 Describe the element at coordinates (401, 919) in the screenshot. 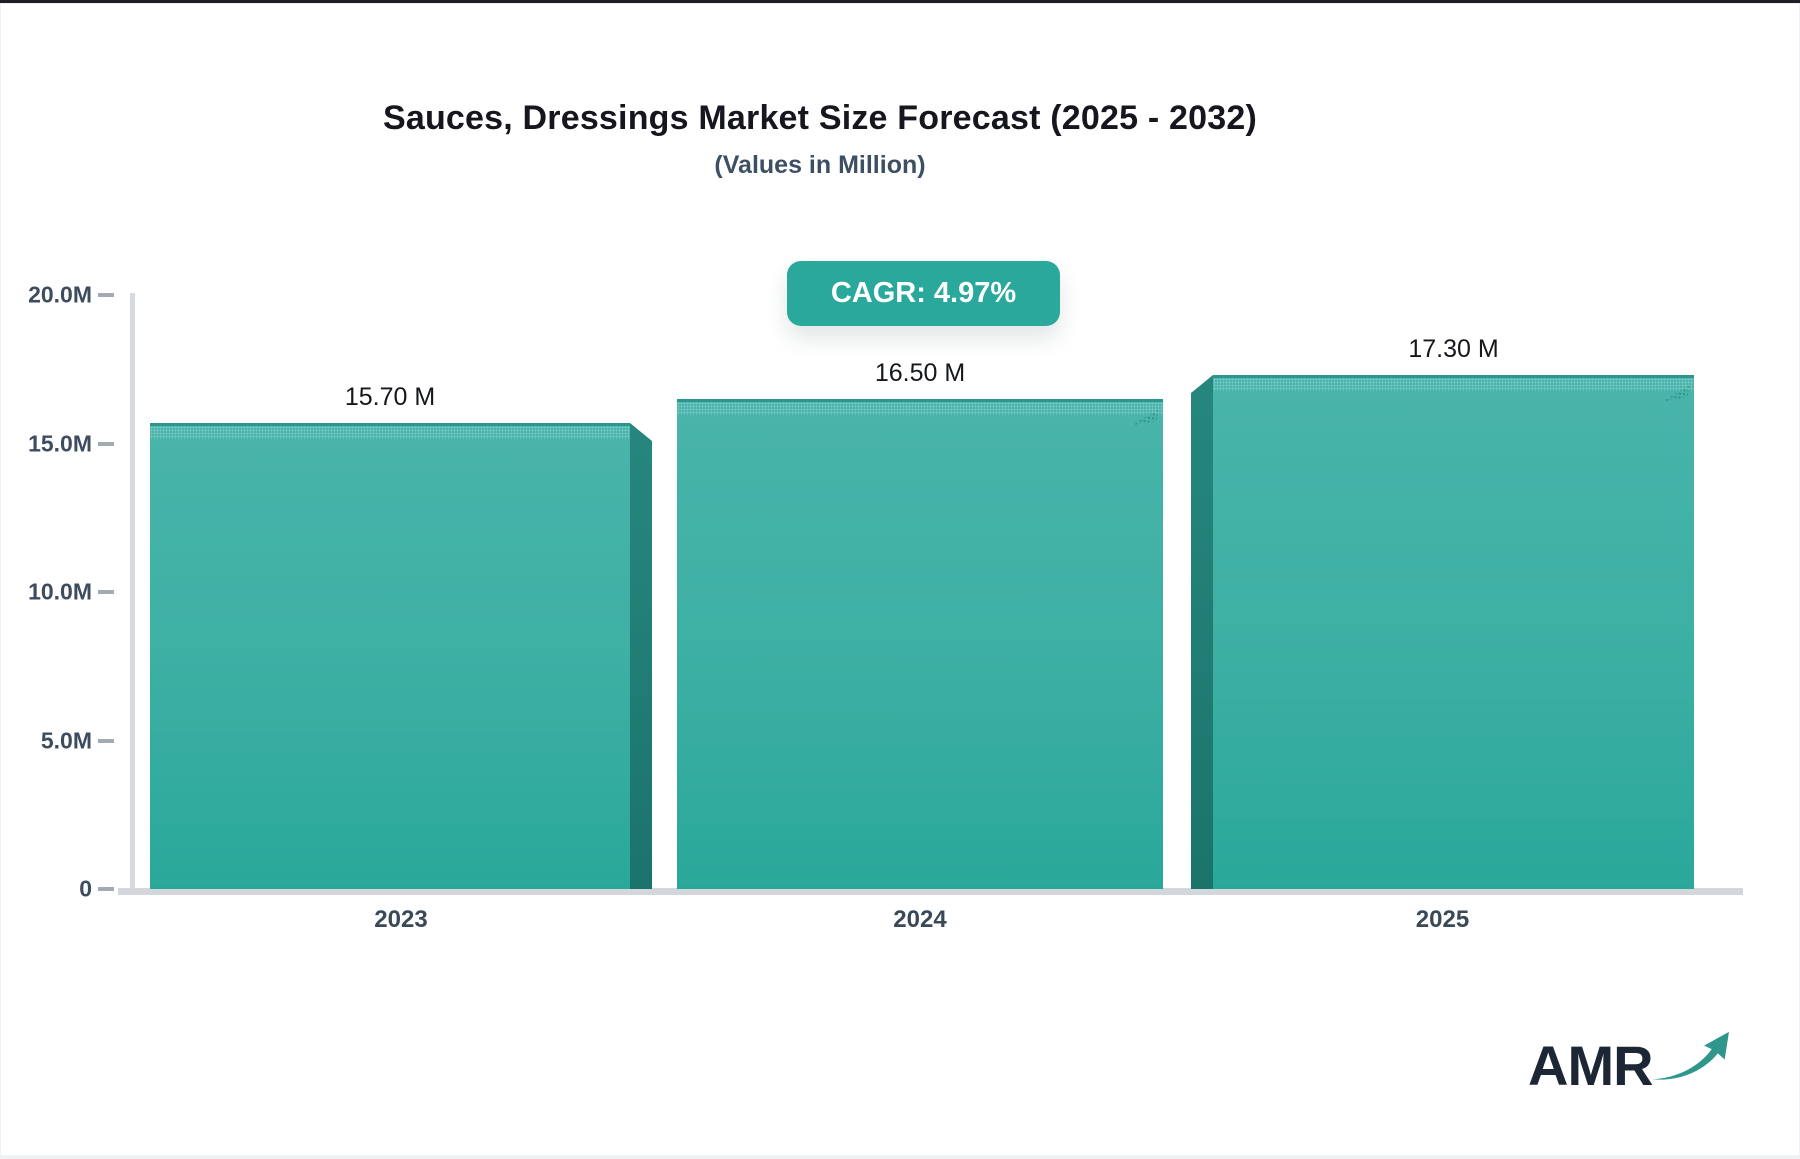

I see `x-tick-label-2023: 2023` at that location.